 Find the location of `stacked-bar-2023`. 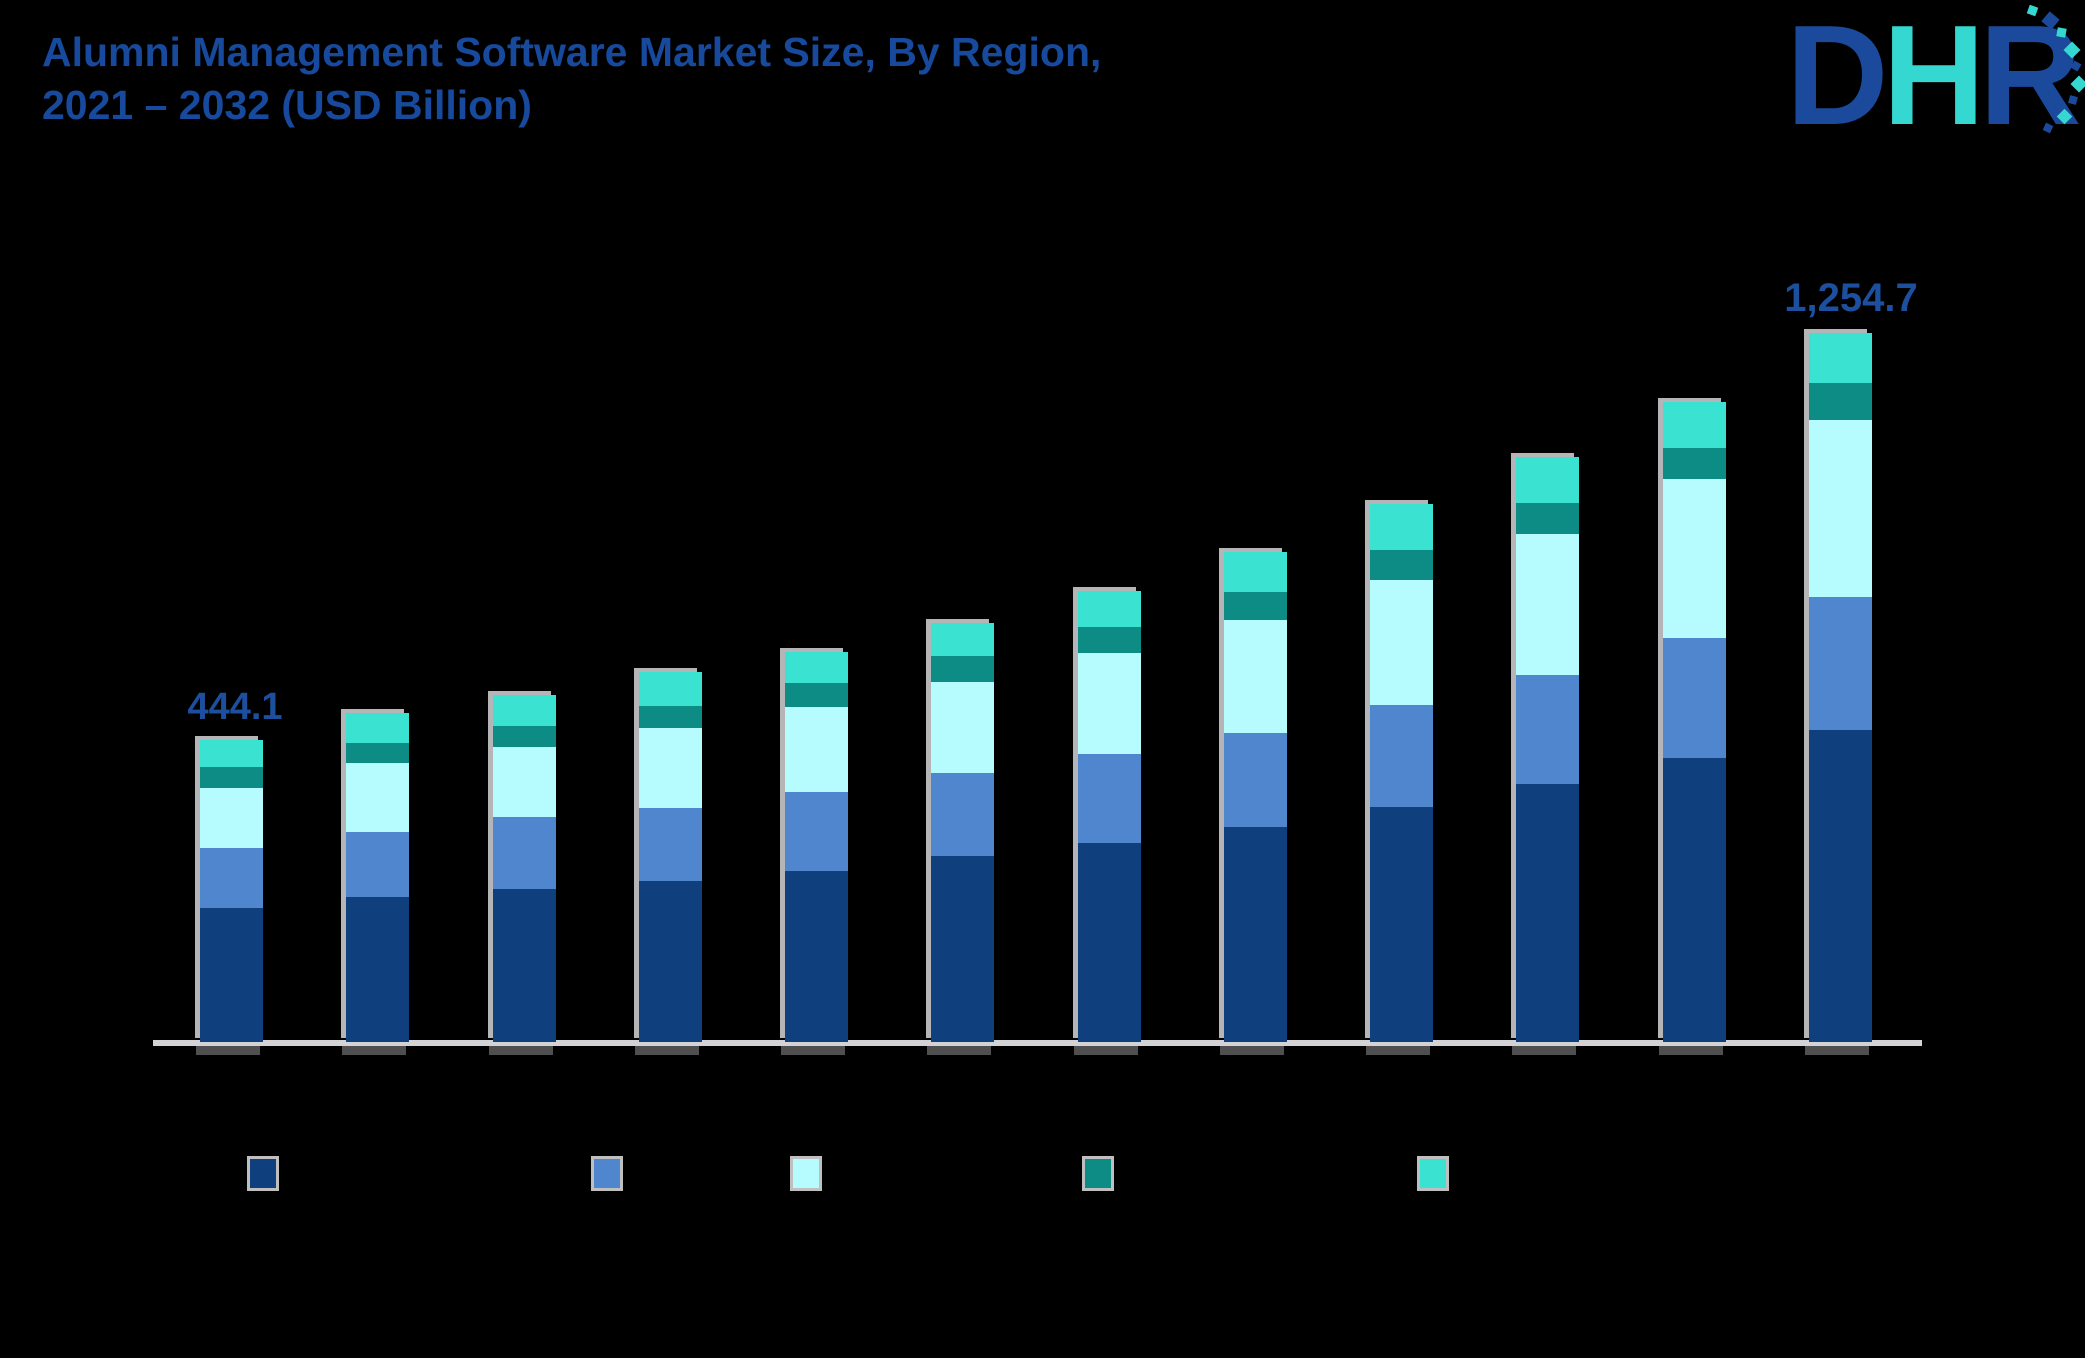

stacked-bar-2023 is located at coordinates (524, 868).